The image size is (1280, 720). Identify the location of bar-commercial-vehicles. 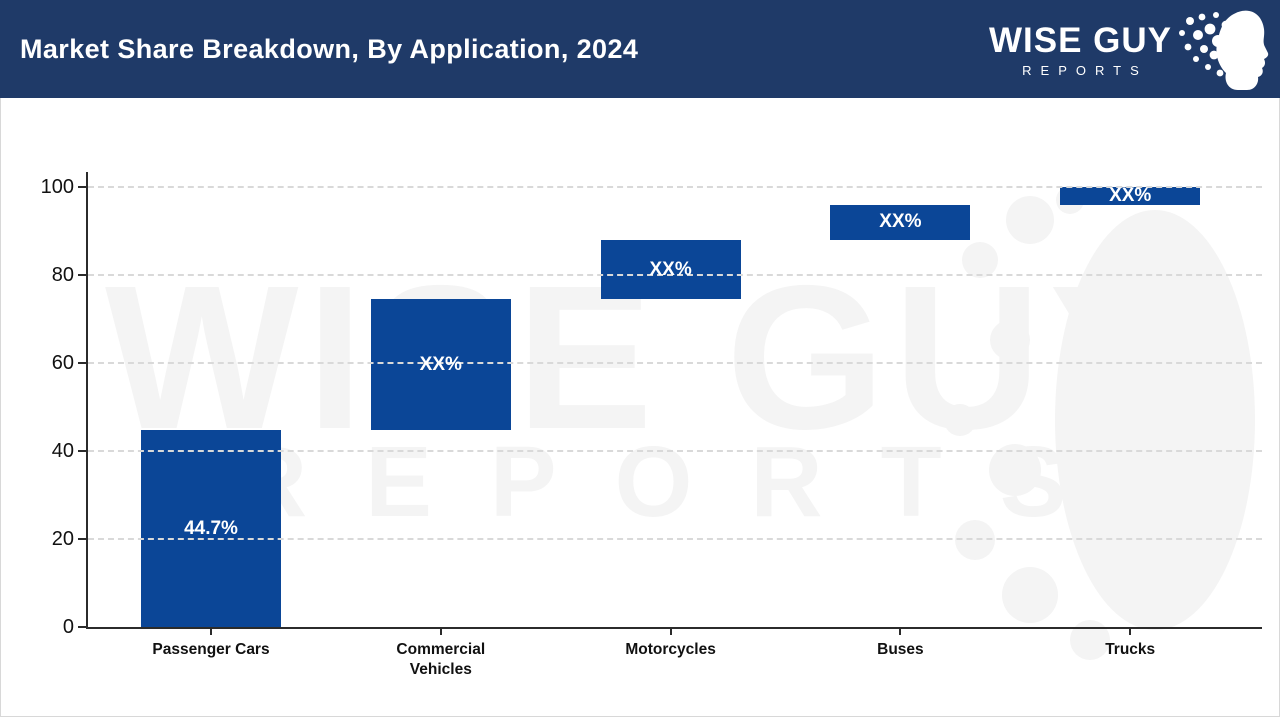
(440, 365).